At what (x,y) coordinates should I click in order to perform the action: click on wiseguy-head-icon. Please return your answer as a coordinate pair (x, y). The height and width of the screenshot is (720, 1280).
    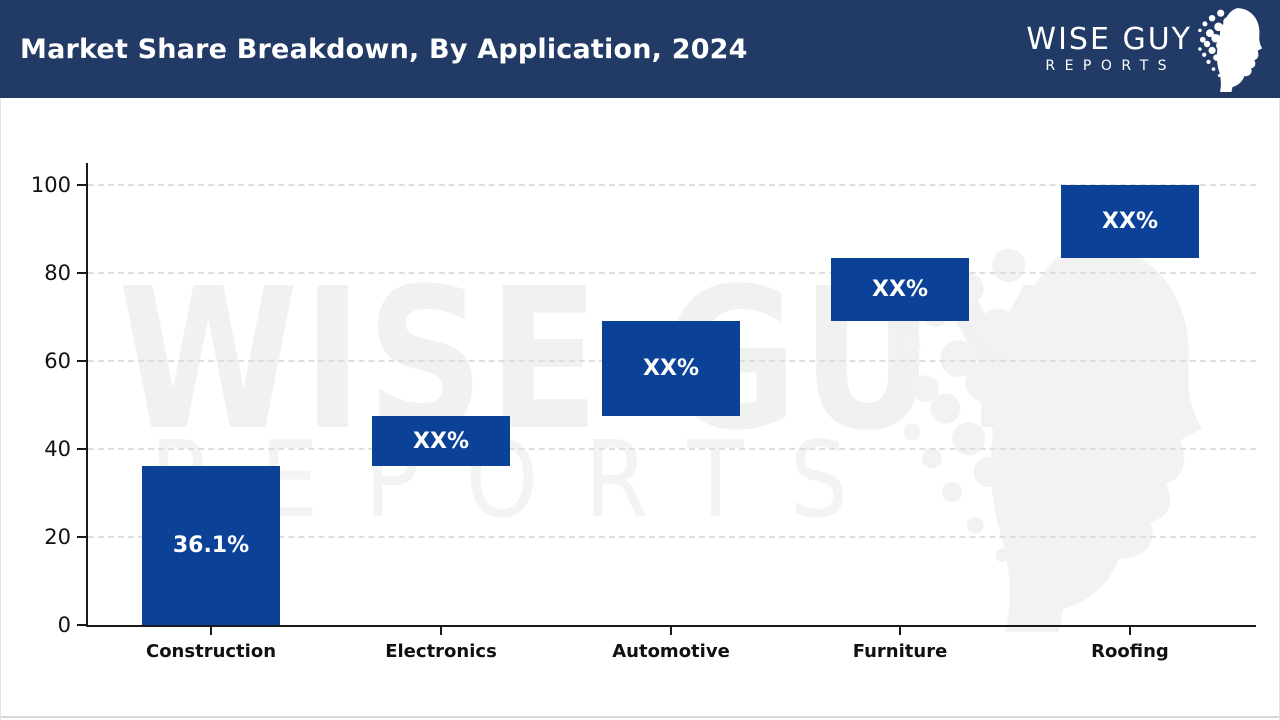
    Looking at the image, I should click on (1230, 50).